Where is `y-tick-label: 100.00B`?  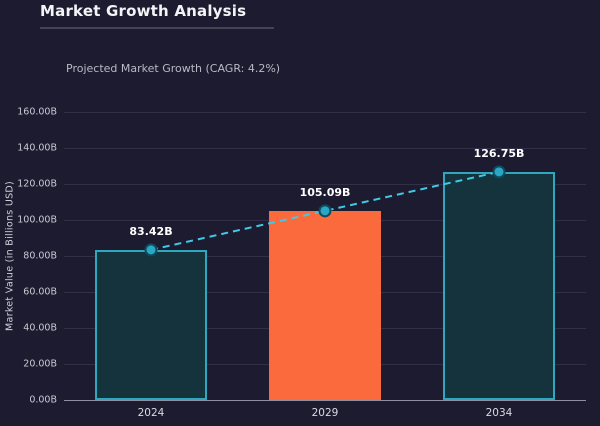
y-tick-label: 100.00B is located at coordinates (37, 220).